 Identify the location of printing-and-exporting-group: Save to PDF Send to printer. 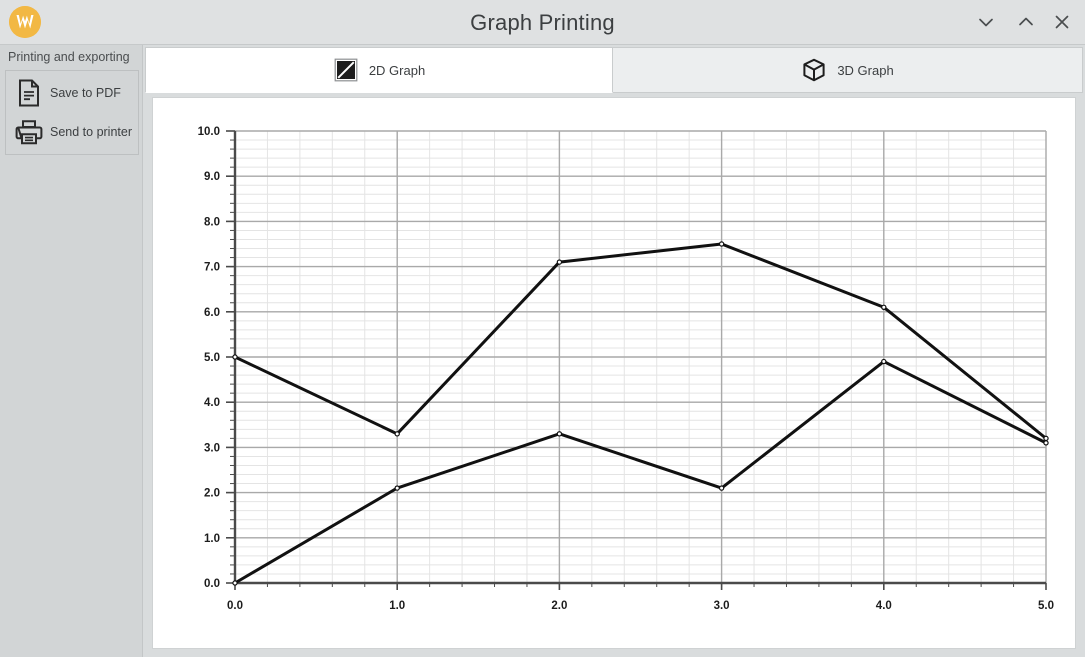
(72, 112).